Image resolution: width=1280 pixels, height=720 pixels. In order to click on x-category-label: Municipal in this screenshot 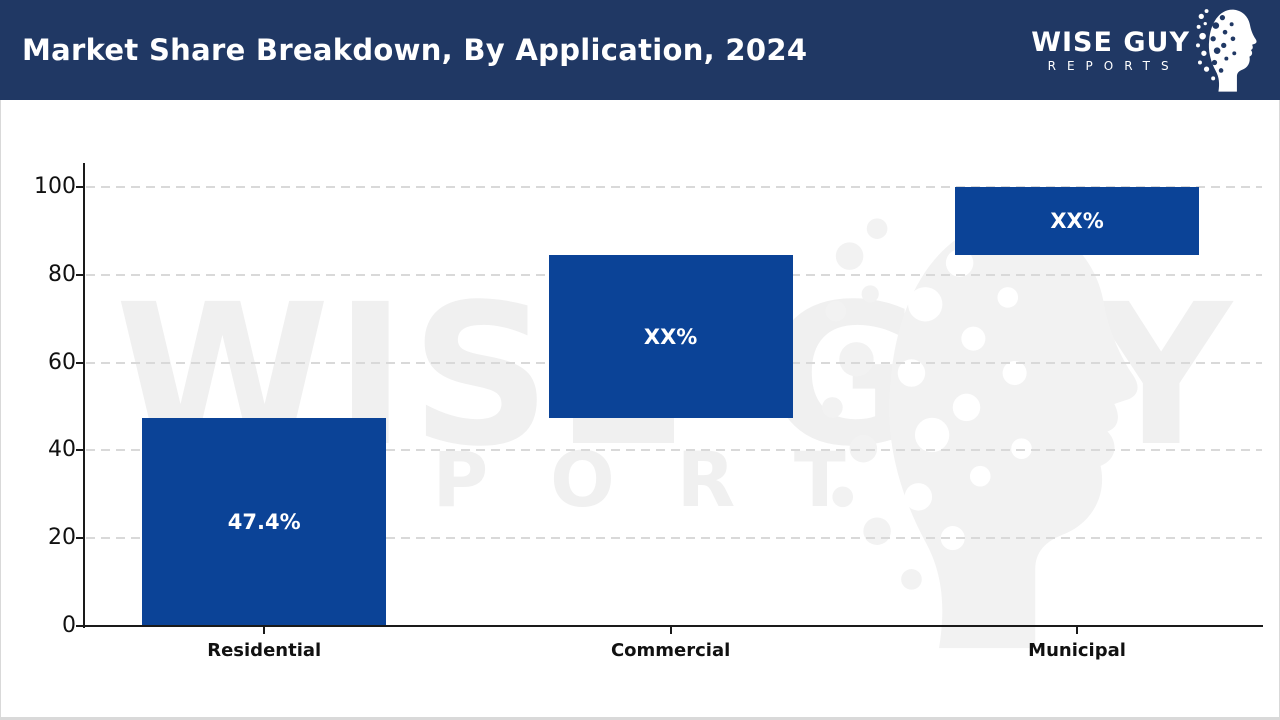, I will do `click(1077, 650)`.